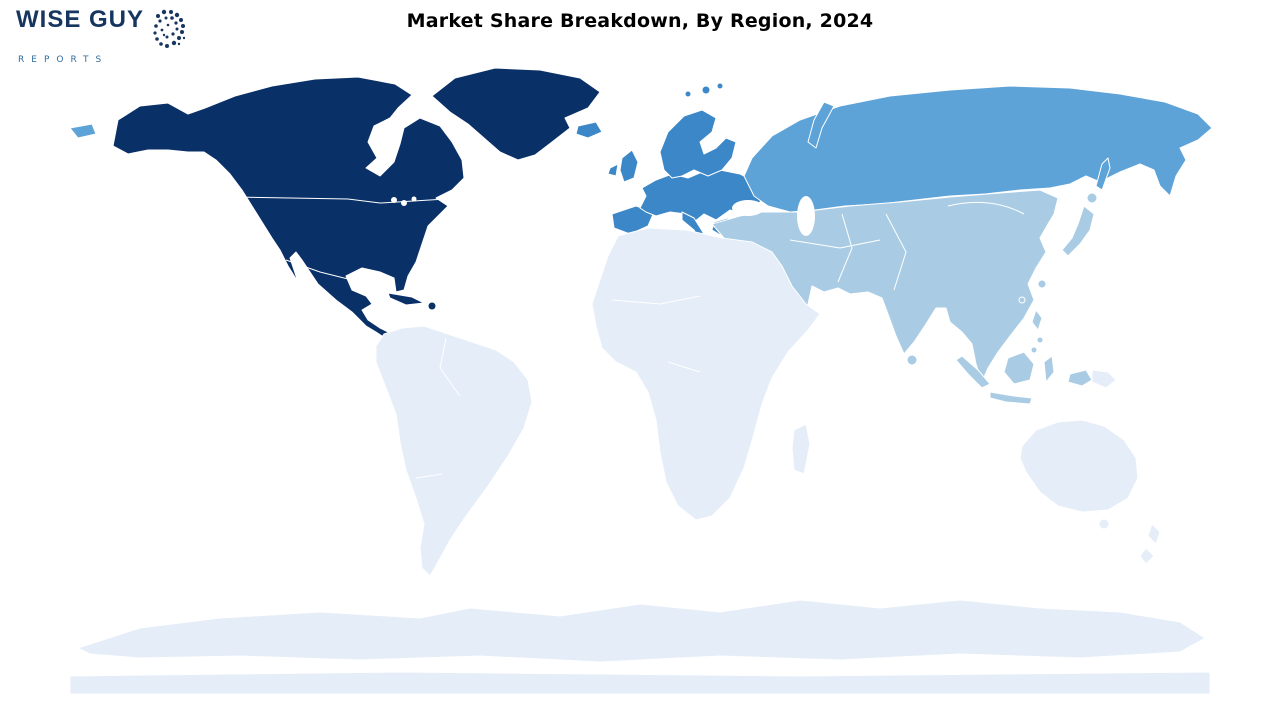 The height and width of the screenshot is (720, 1280). I want to click on border-sahara, so click(656, 300).